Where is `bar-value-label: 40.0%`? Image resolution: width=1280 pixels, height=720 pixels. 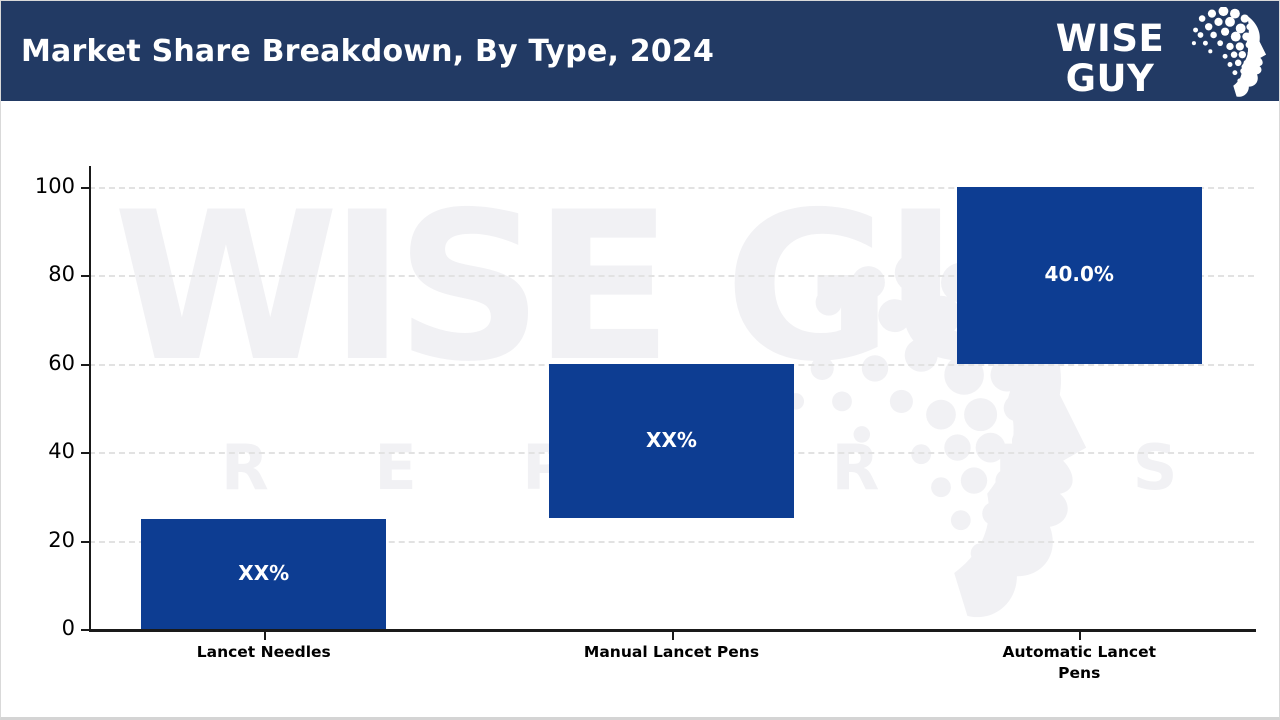 bar-value-label: 40.0% is located at coordinates (1079, 274).